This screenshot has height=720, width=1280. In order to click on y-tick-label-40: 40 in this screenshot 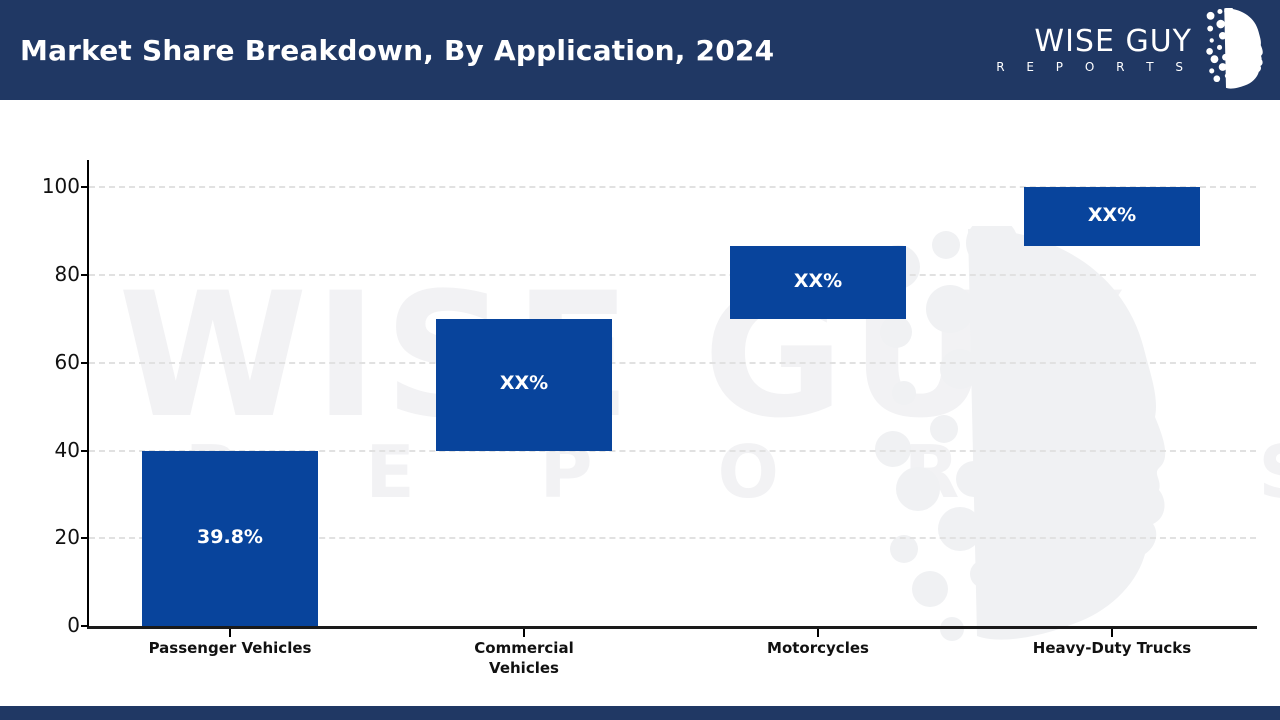, I will do `click(67, 449)`.